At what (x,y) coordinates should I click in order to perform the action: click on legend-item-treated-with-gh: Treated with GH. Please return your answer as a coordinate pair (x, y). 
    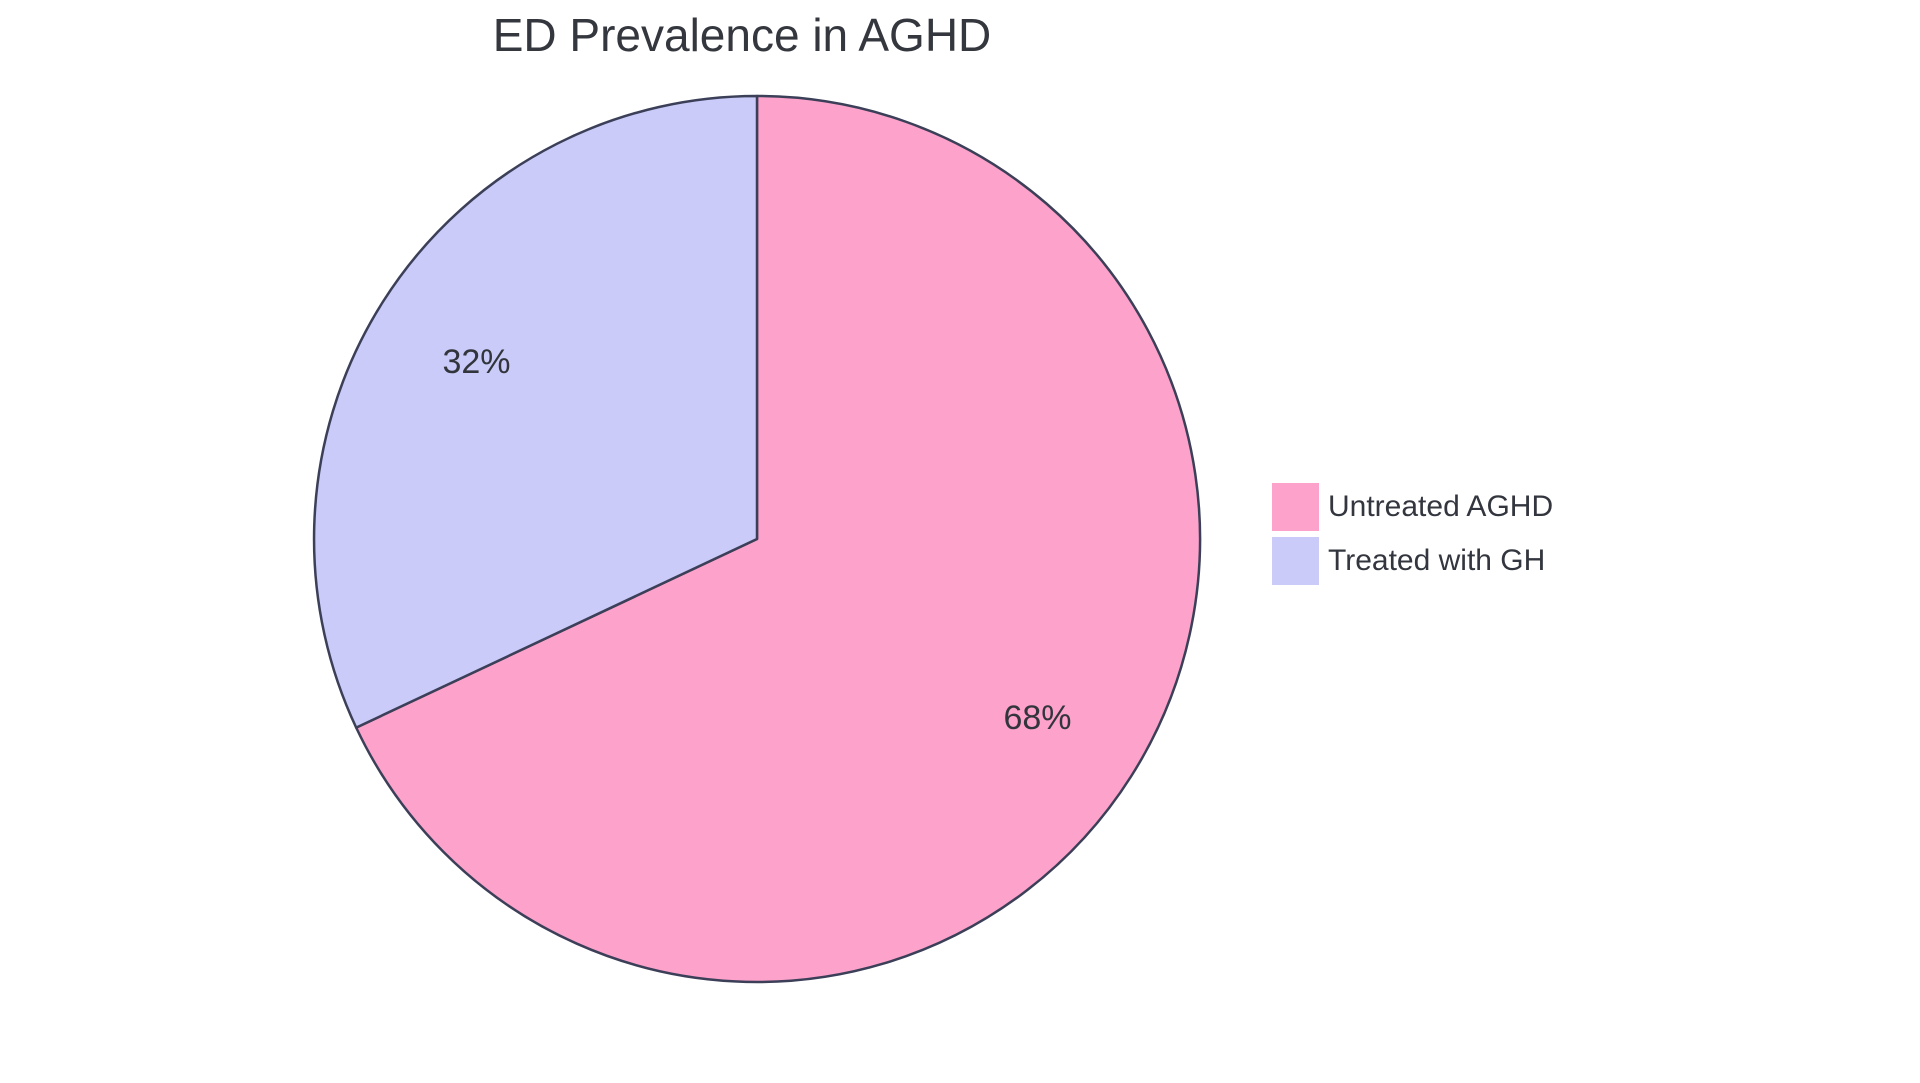
    Looking at the image, I should click on (1412, 561).